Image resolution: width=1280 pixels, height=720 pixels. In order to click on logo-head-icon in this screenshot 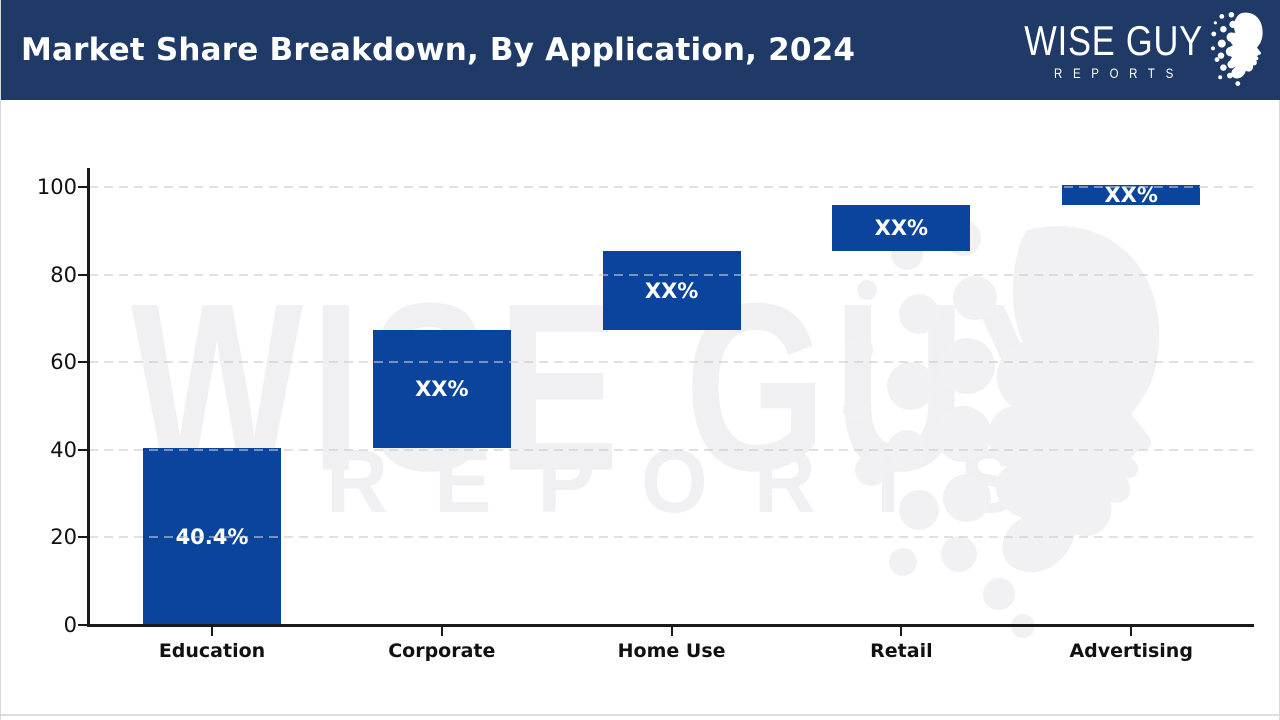, I will do `click(1237, 49)`.